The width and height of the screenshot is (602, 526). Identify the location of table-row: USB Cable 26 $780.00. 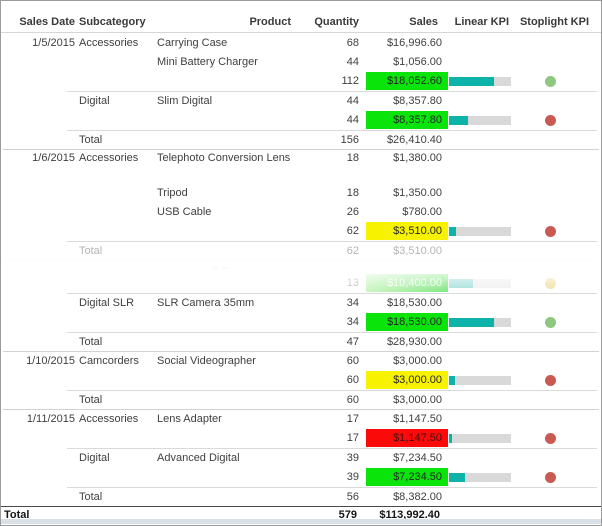
(301, 211).